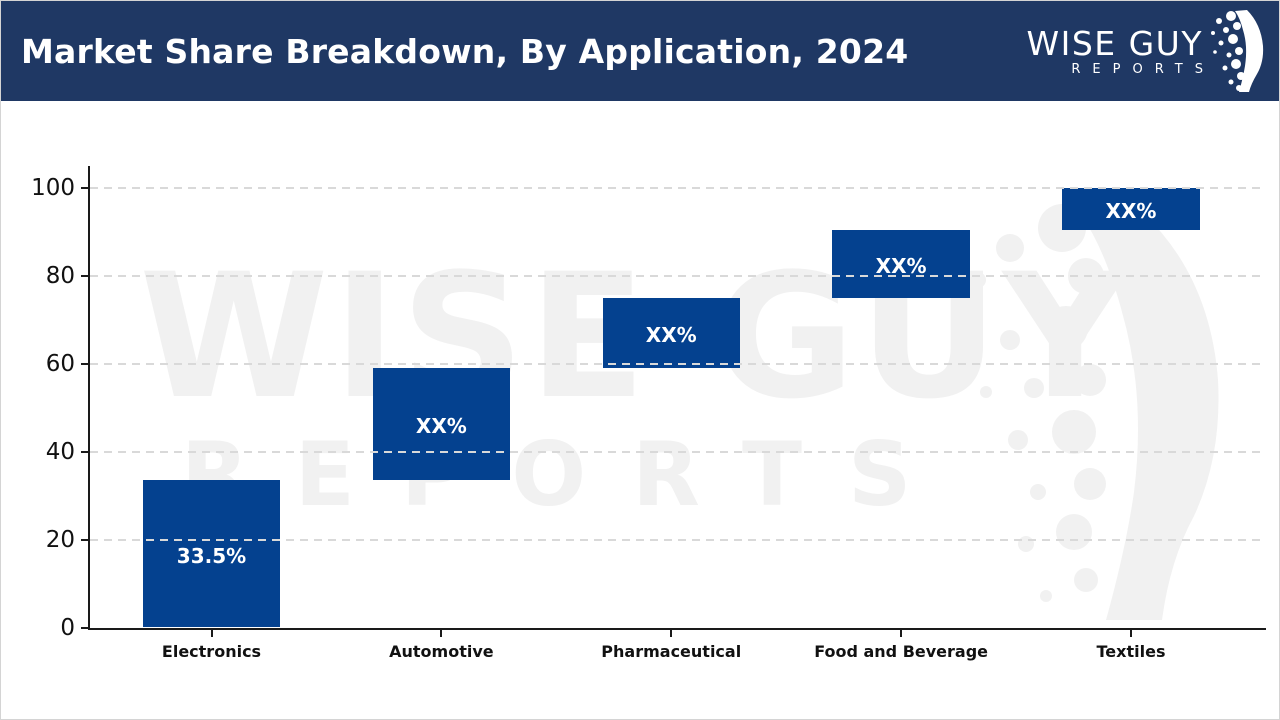  What do you see at coordinates (441, 651) in the screenshot?
I see `x-category-label: Automotive` at bounding box center [441, 651].